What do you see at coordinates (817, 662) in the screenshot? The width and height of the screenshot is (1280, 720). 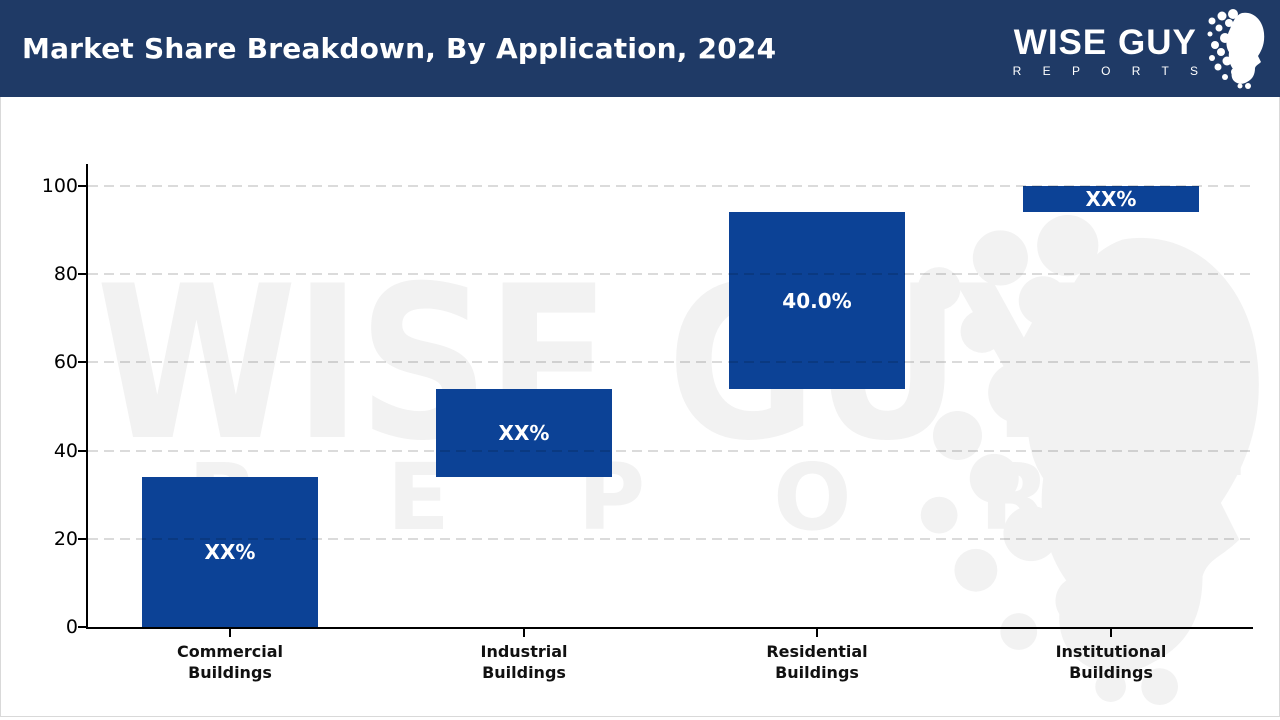 I see `x-tick-label-3: Residential Buildings` at bounding box center [817, 662].